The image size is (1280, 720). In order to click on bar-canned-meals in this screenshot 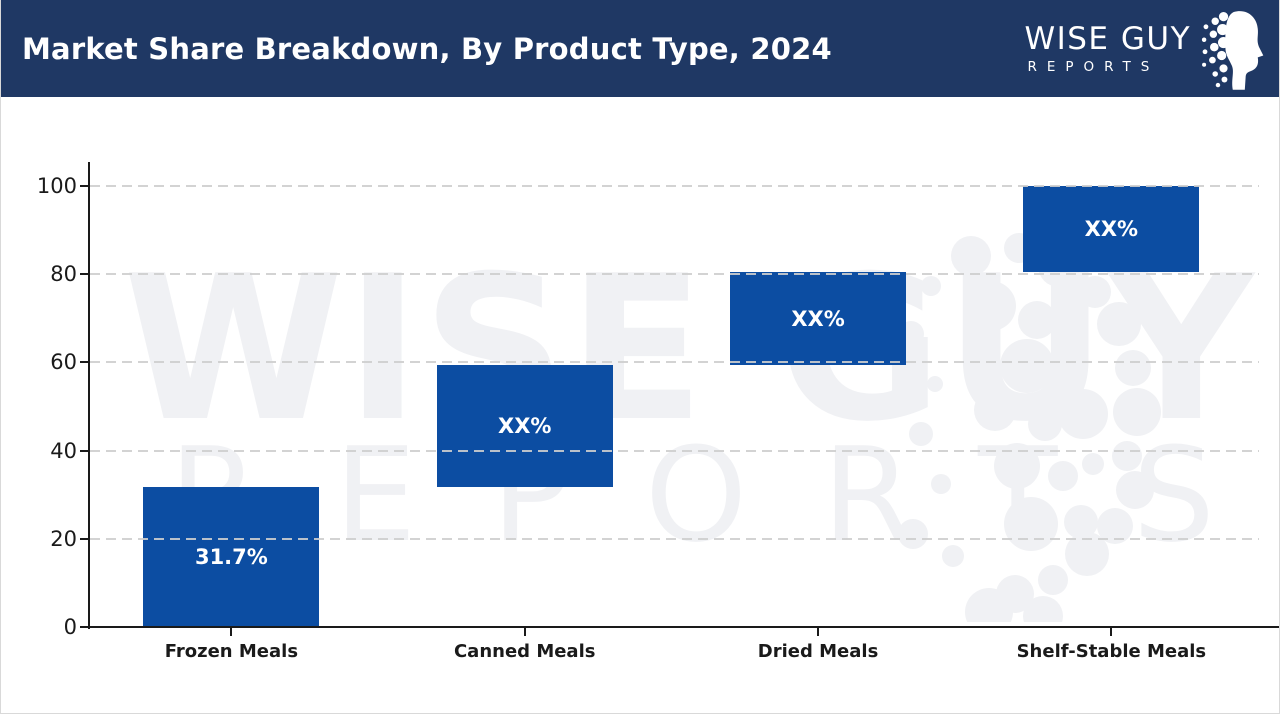, I will do `click(524, 426)`.